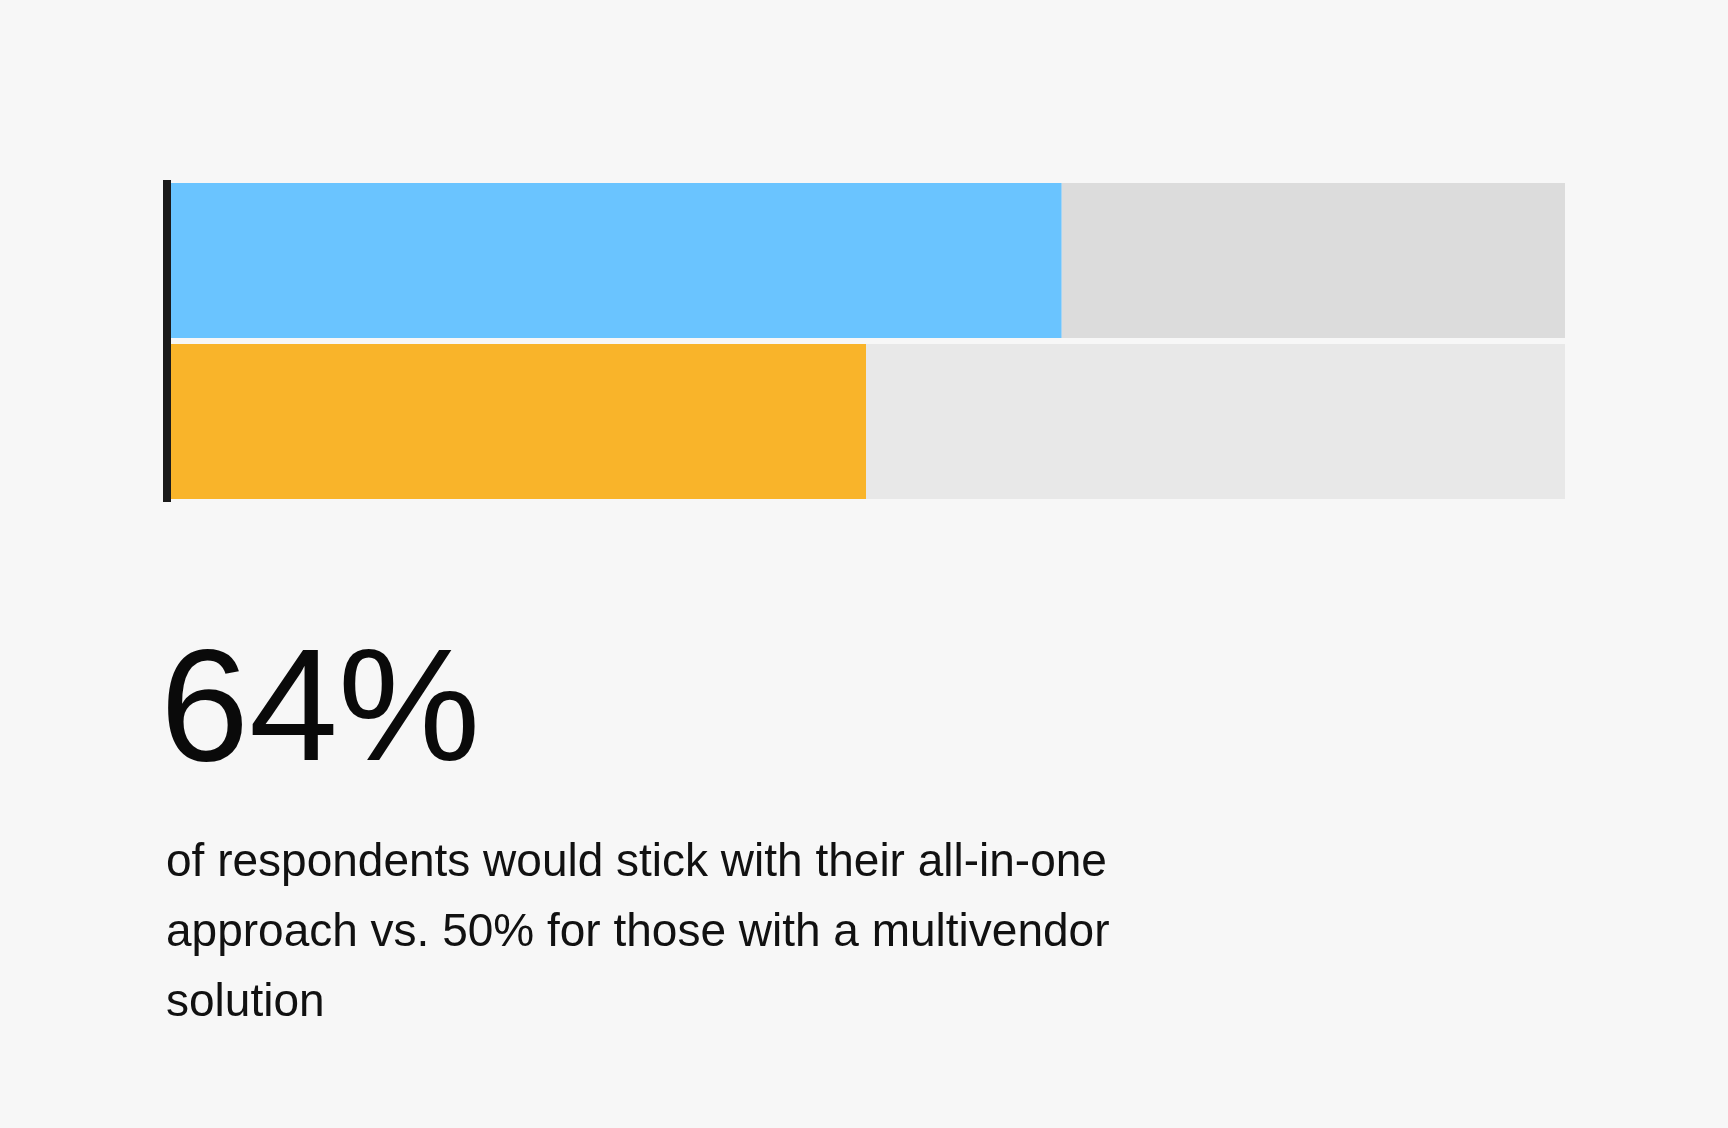 The width and height of the screenshot is (1728, 1128). I want to click on text: of respondents would stick with their all-in-one approach vs. 50% for those with a multivendor solution, so click(638, 930).